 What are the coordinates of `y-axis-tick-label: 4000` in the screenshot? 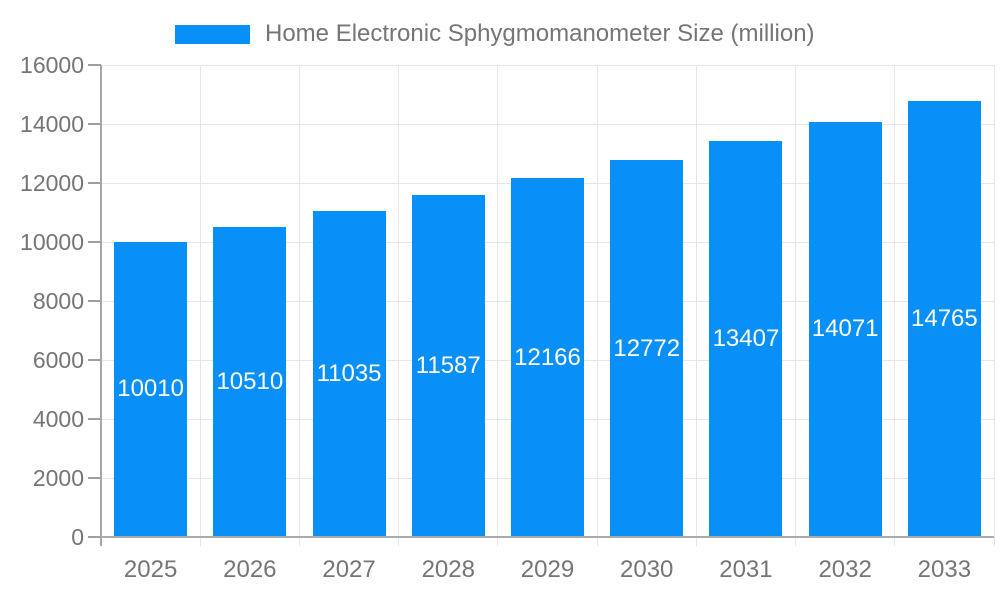 It's located at (58, 419).